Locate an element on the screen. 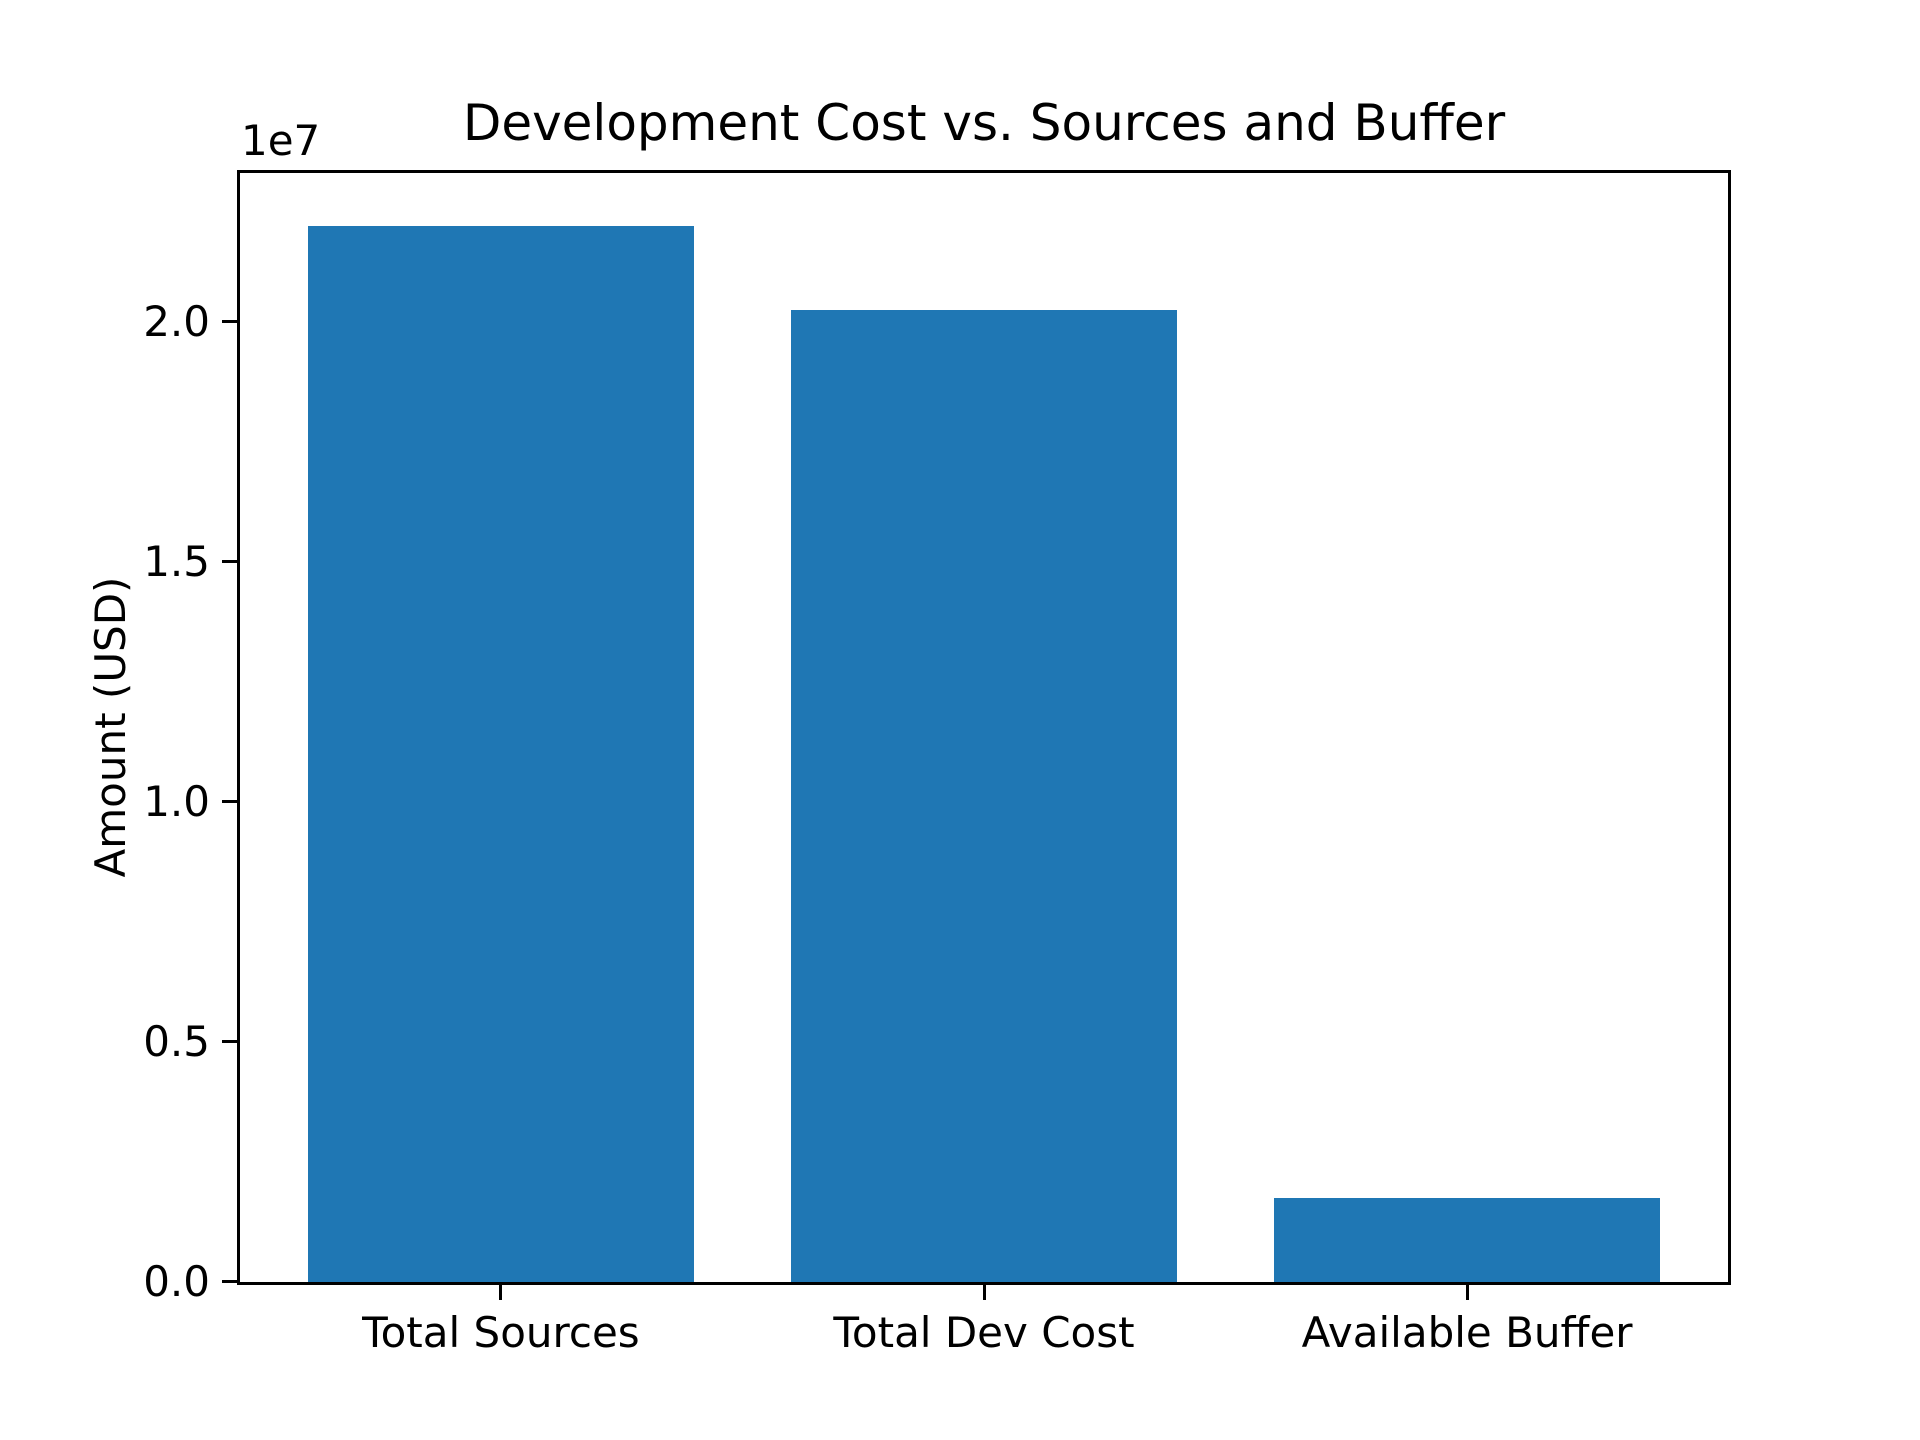 Image resolution: width=1920 pixels, height=1440 pixels. x-tick-label: Total Sources is located at coordinates (501, 1332).